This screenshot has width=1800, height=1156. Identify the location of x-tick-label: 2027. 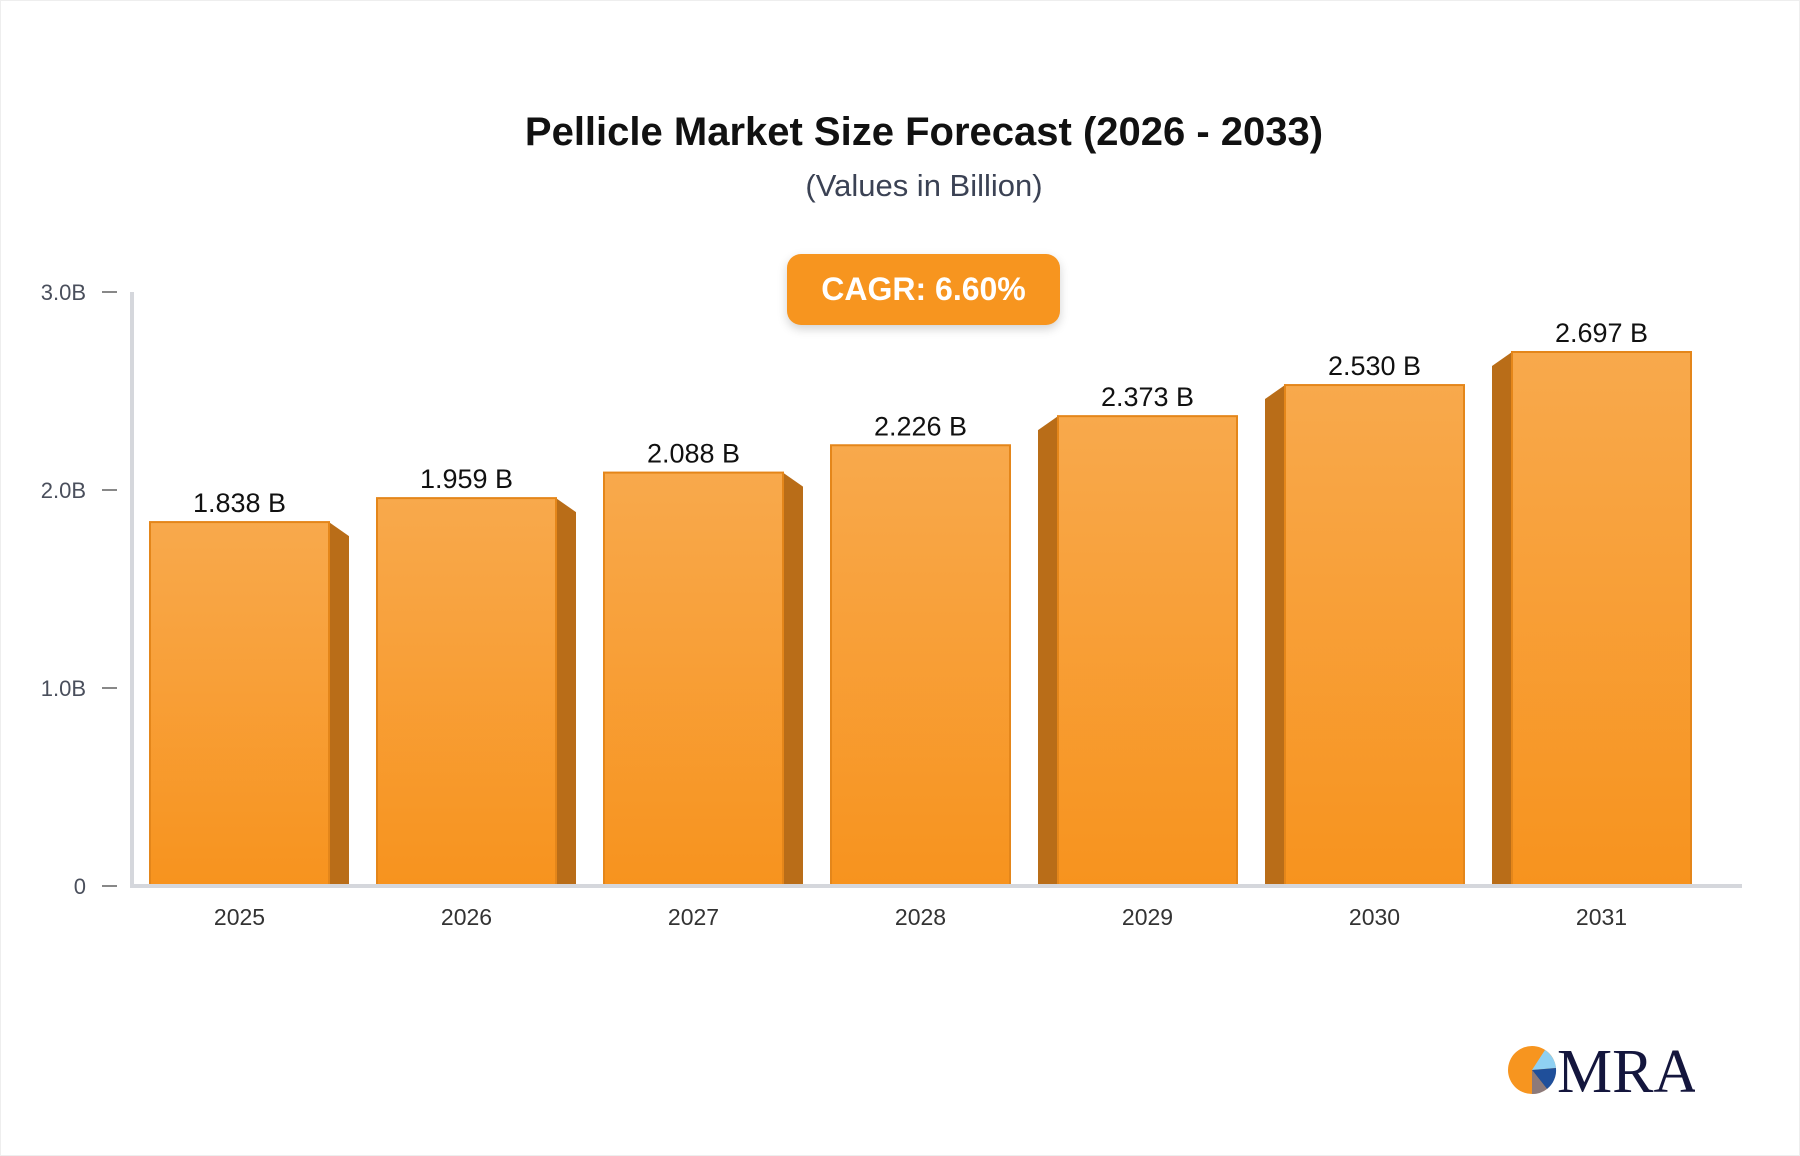
(693, 917).